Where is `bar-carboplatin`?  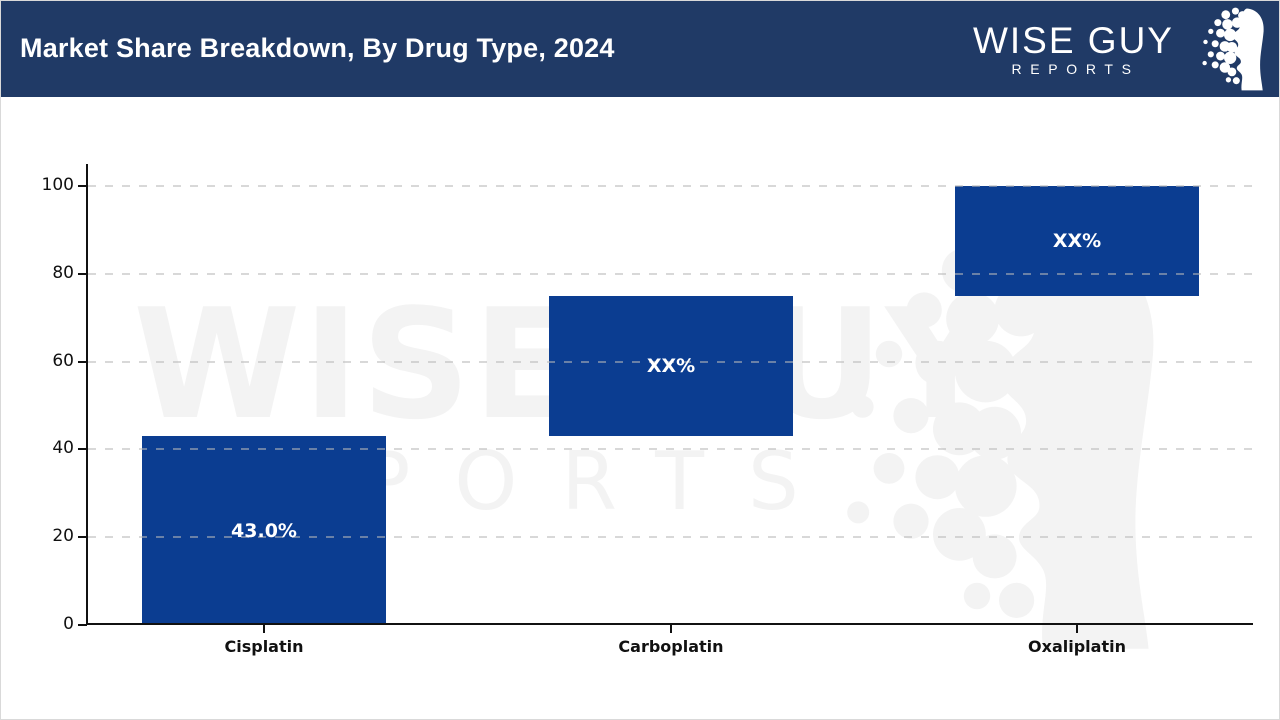
bar-carboplatin is located at coordinates (671, 366).